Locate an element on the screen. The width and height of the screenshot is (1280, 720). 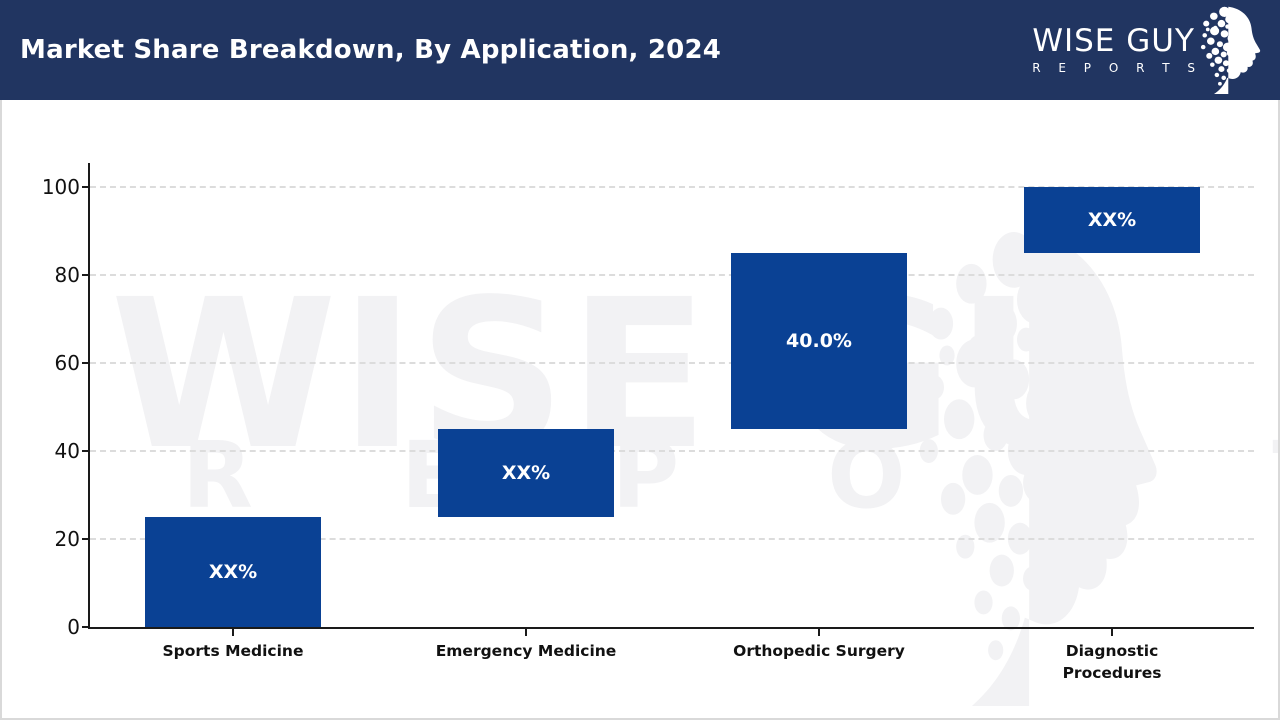
x-category-label: Diagnostic Procedures is located at coordinates (1112, 662).